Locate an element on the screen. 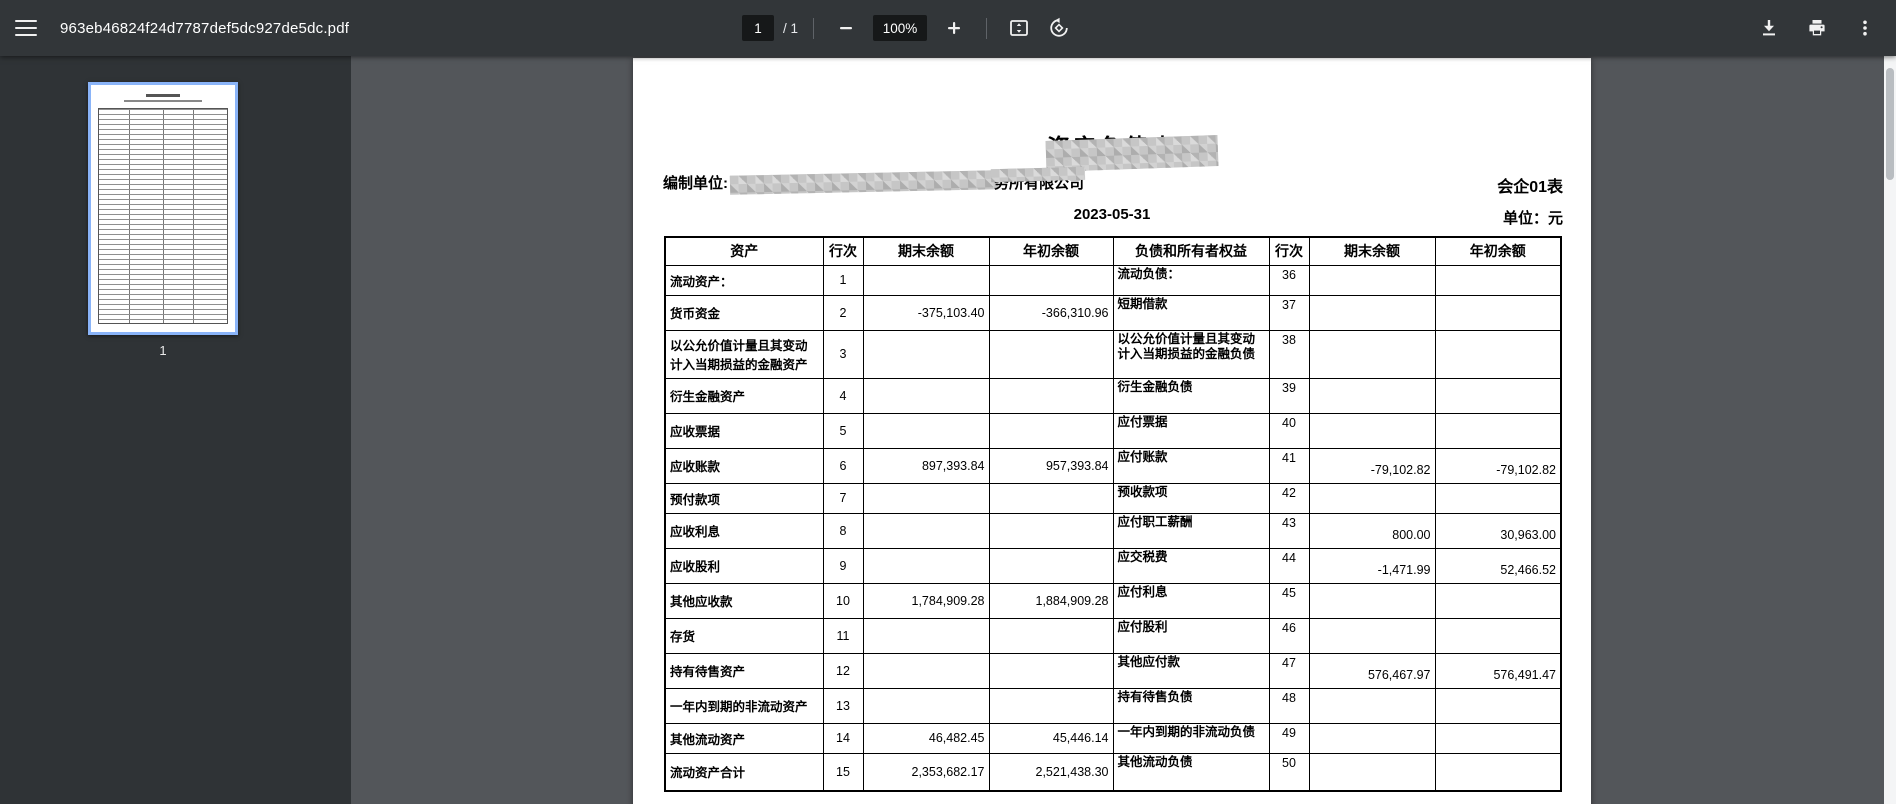  zoom-in-button is located at coordinates (954, 28).